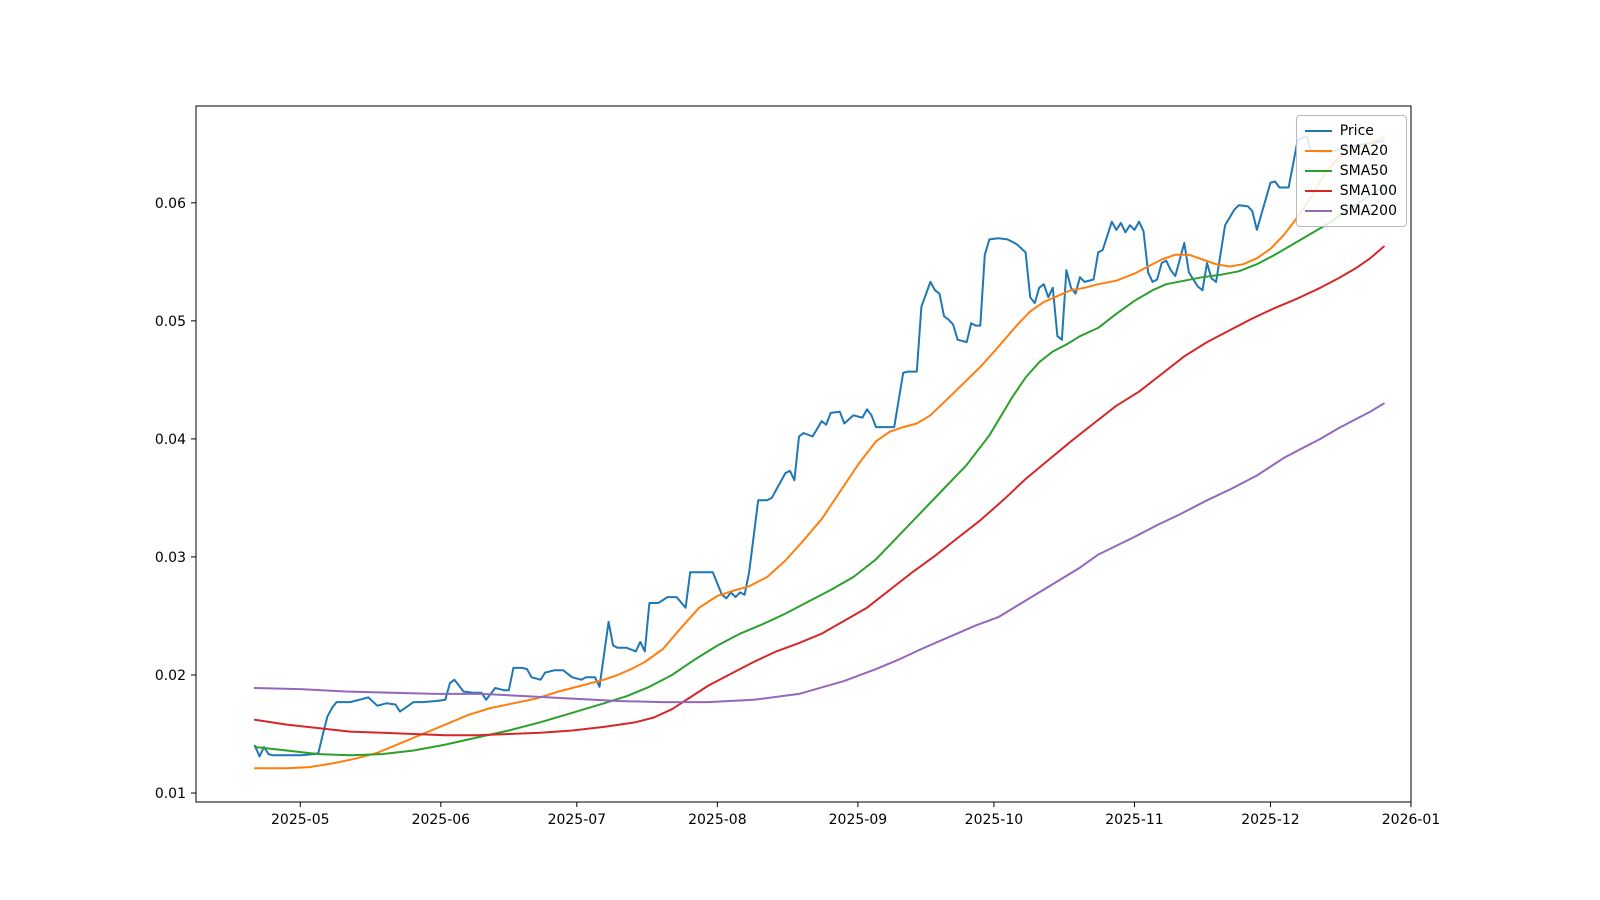 The height and width of the screenshot is (900, 1600). I want to click on legend-entry-sma20: SMA20, so click(1350, 151).